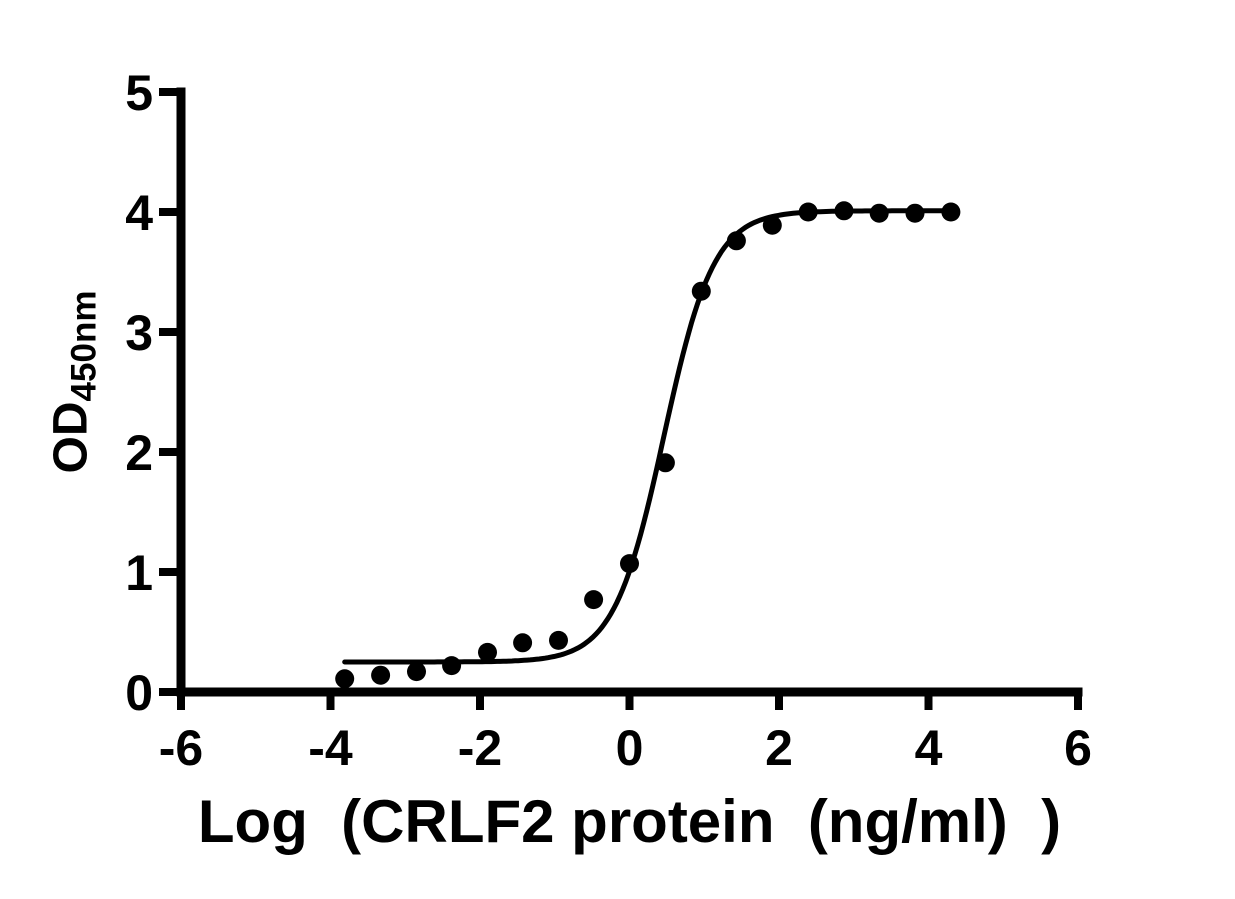  What do you see at coordinates (630, 748) in the screenshot?
I see `x-tick-label: 0` at bounding box center [630, 748].